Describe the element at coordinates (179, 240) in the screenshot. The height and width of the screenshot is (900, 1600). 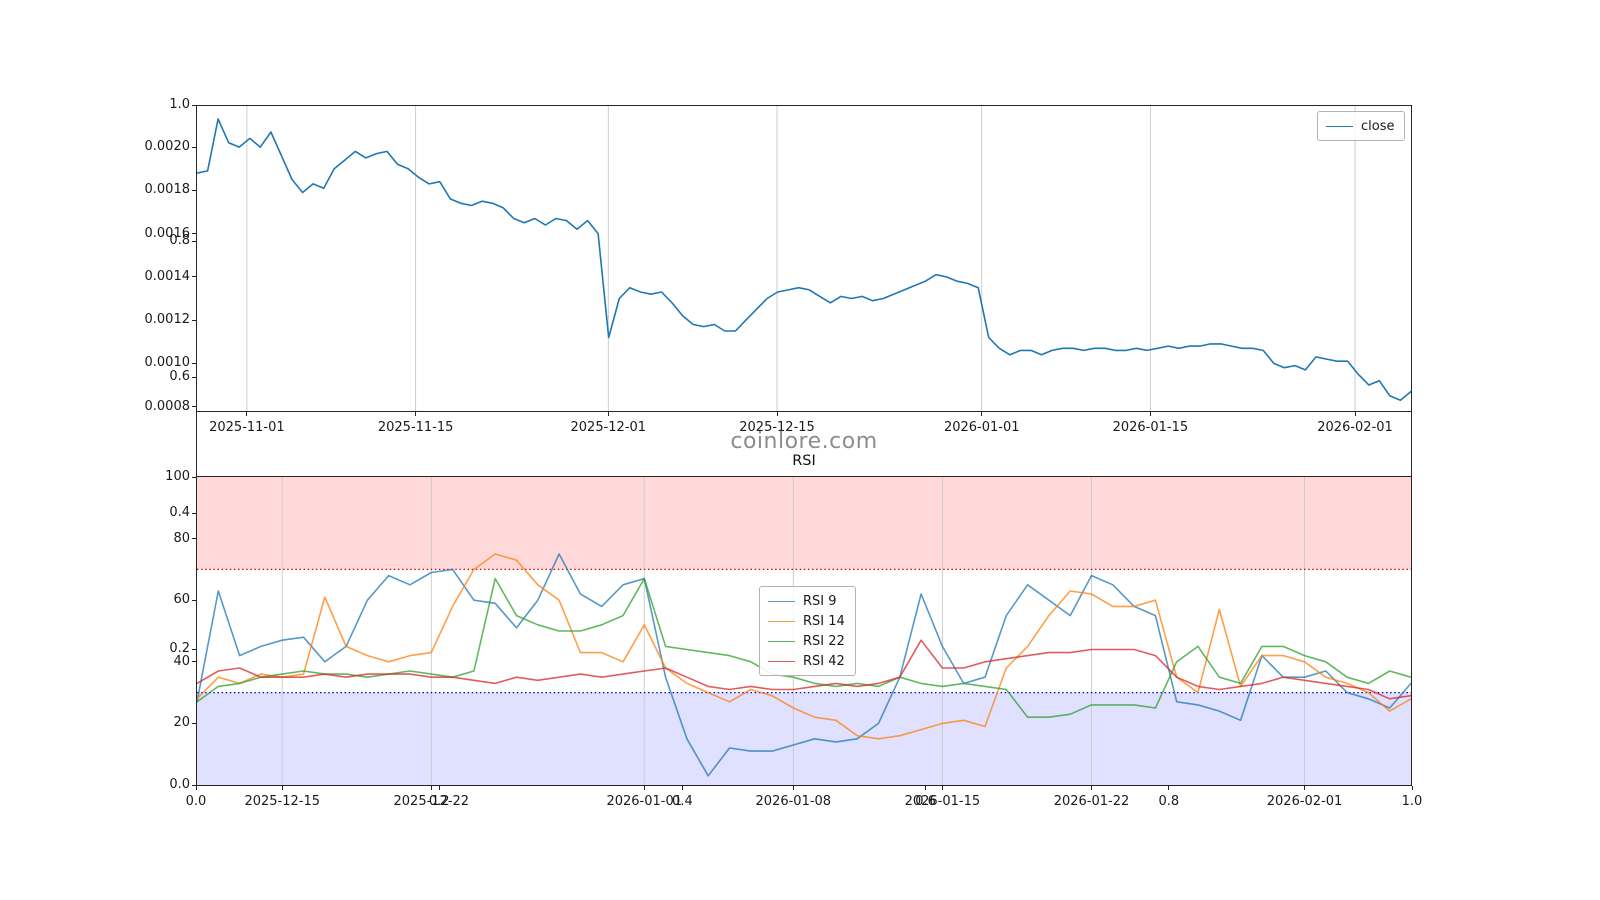
I see `overlay-y-tick-label: 0.8` at that location.